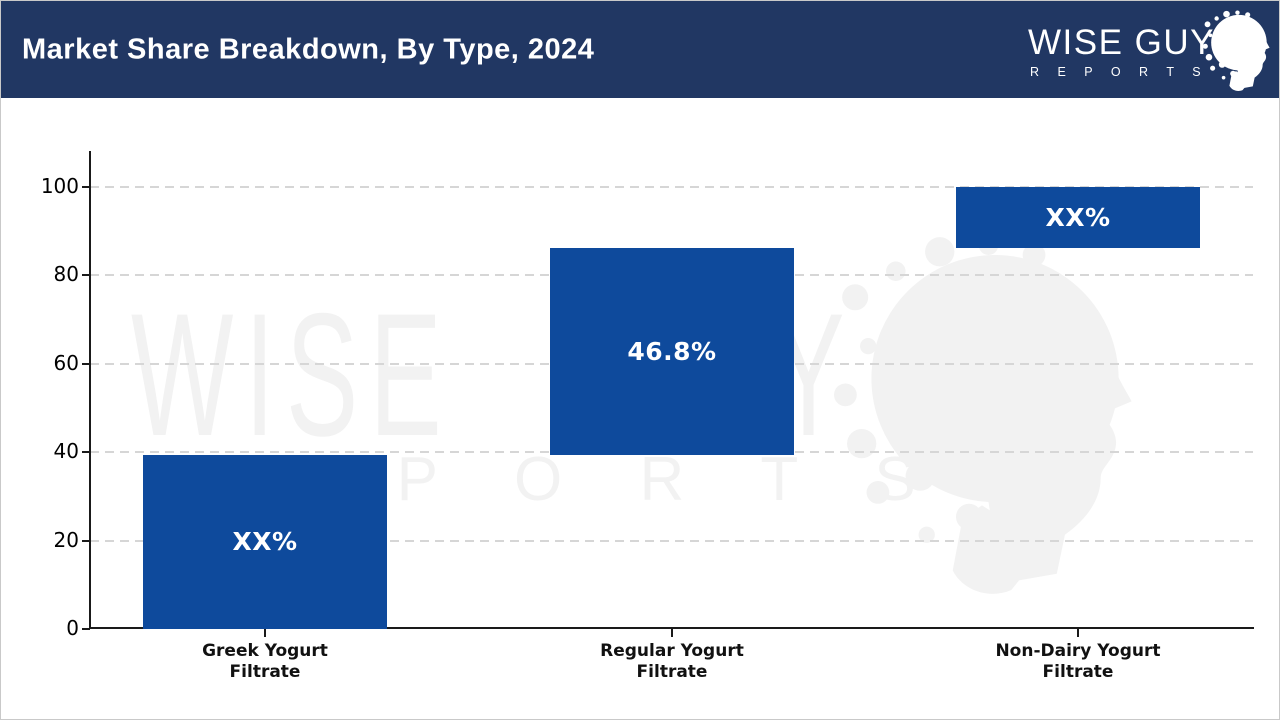 Image resolution: width=1280 pixels, height=720 pixels. What do you see at coordinates (72, 628) in the screenshot?
I see `y-axis-tick-label-0: 0` at bounding box center [72, 628].